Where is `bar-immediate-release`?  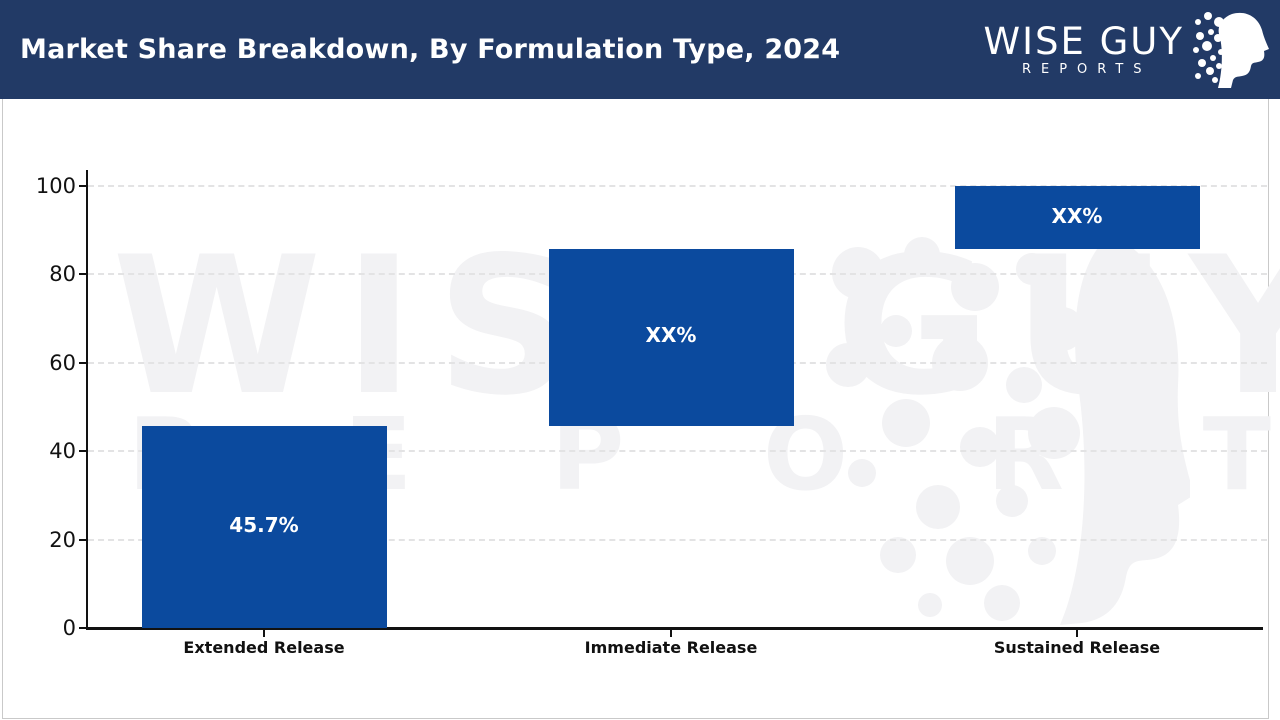
bar-immediate-release is located at coordinates (671, 337).